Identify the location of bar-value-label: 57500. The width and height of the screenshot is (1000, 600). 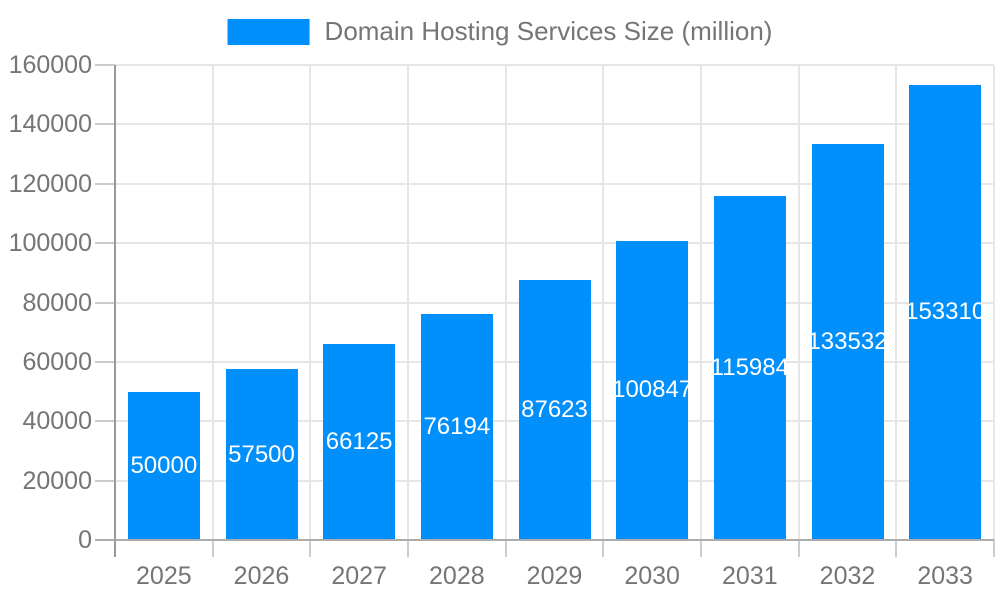
(261, 454).